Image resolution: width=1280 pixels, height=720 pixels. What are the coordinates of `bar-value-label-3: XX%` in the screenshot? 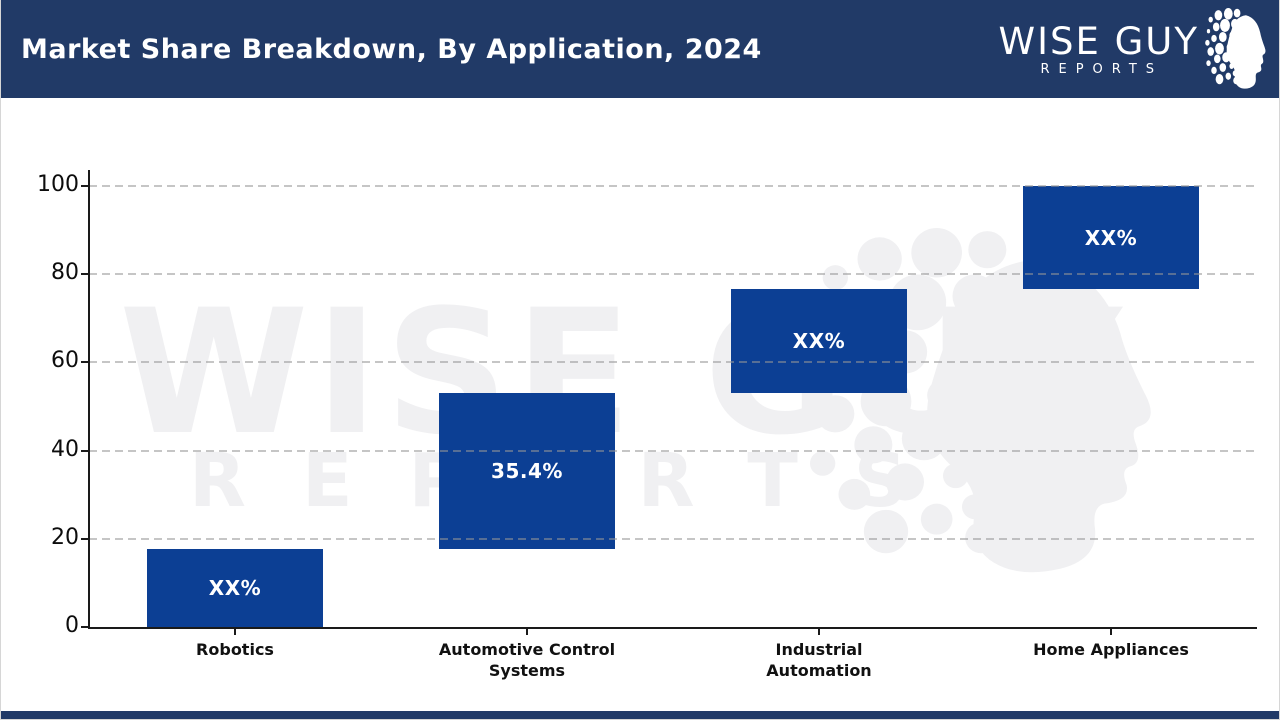 It's located at (1111, 237).